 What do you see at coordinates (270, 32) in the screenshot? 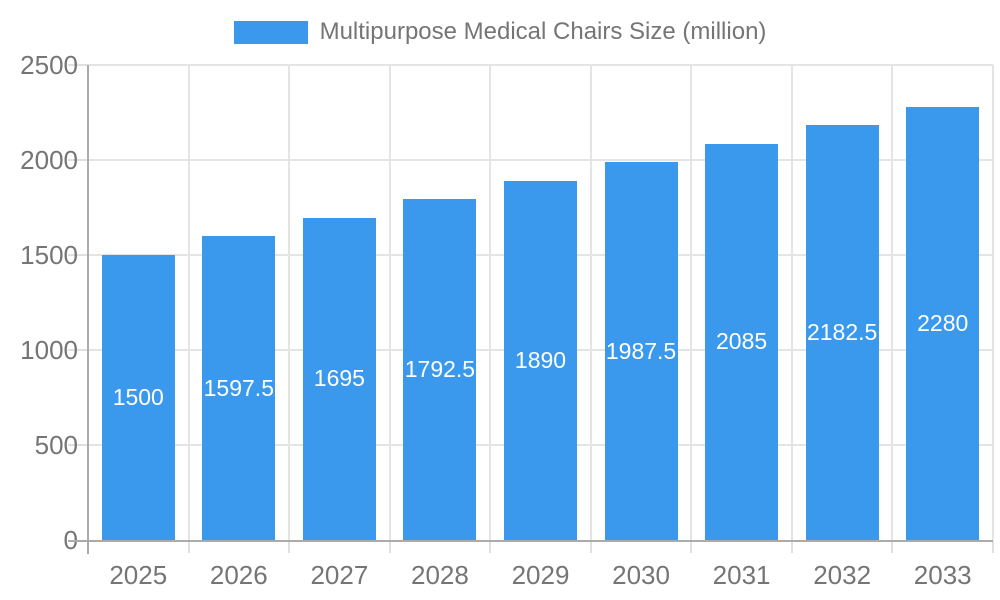
I see `legend-swatch` at bounding box center [270, 32].